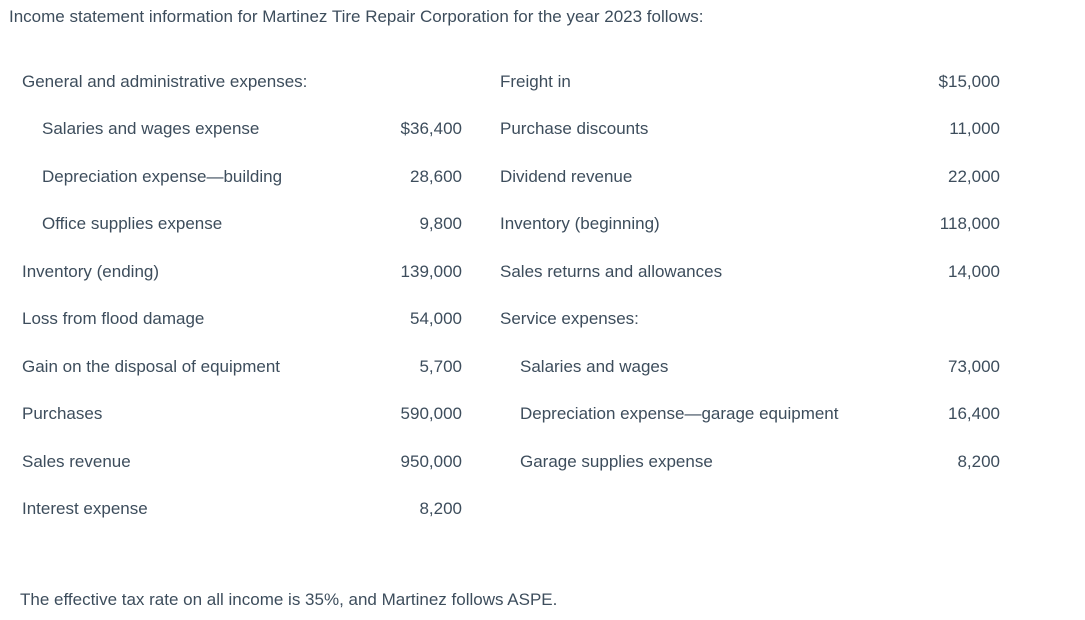 This screenshot has width=1085, height=620. What do you see at coordinates (974, 129) in the screenshot?
I see `amount-value: 11,000` at bounding box center [974, 129].